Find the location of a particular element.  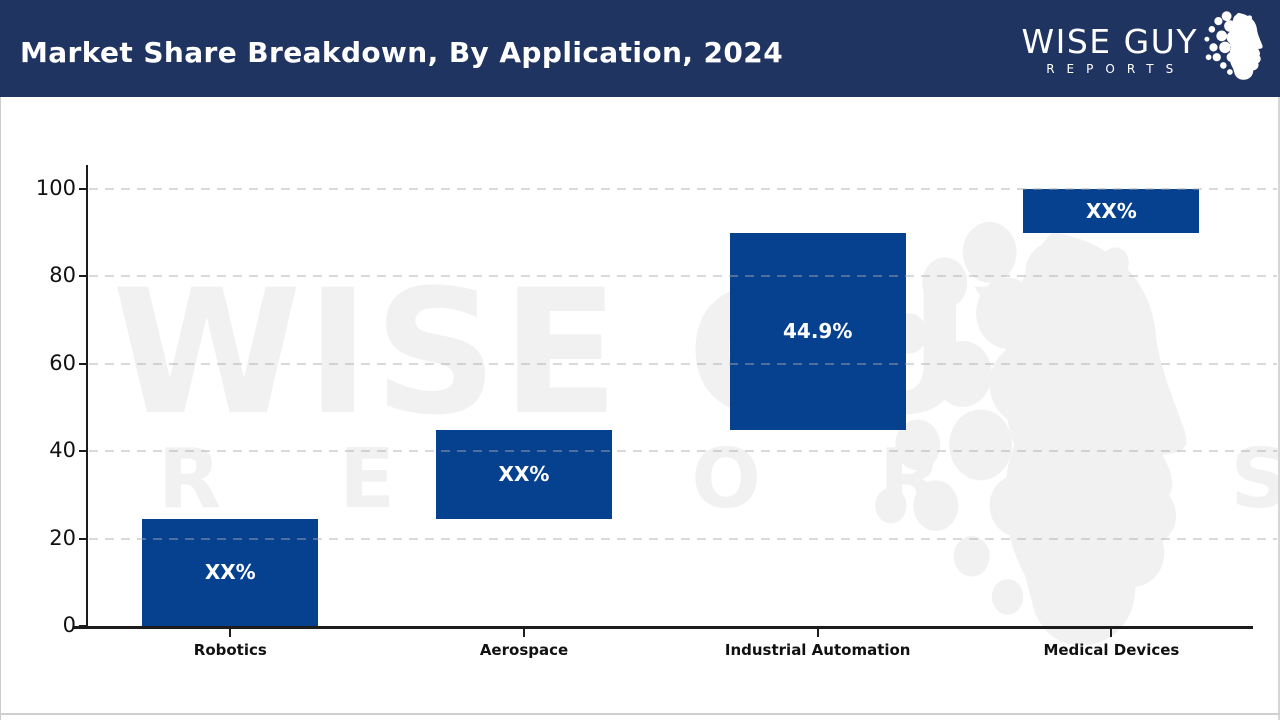

bar-aerospace: XX% is located at coordinates (524, 474).